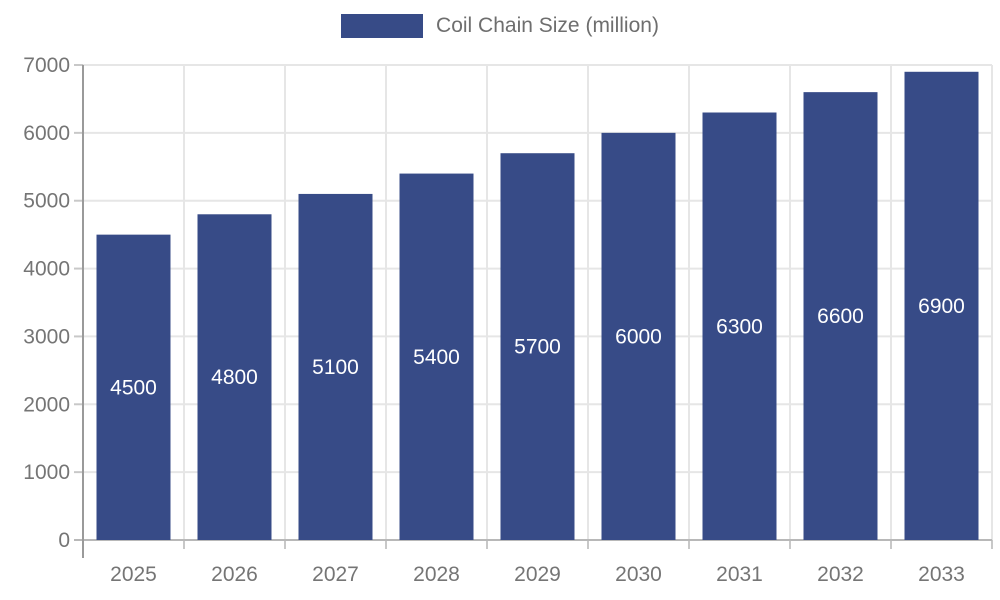 The image size is (1000, 600). I want to click on x-tick-label: 2031, so click(739, 574).